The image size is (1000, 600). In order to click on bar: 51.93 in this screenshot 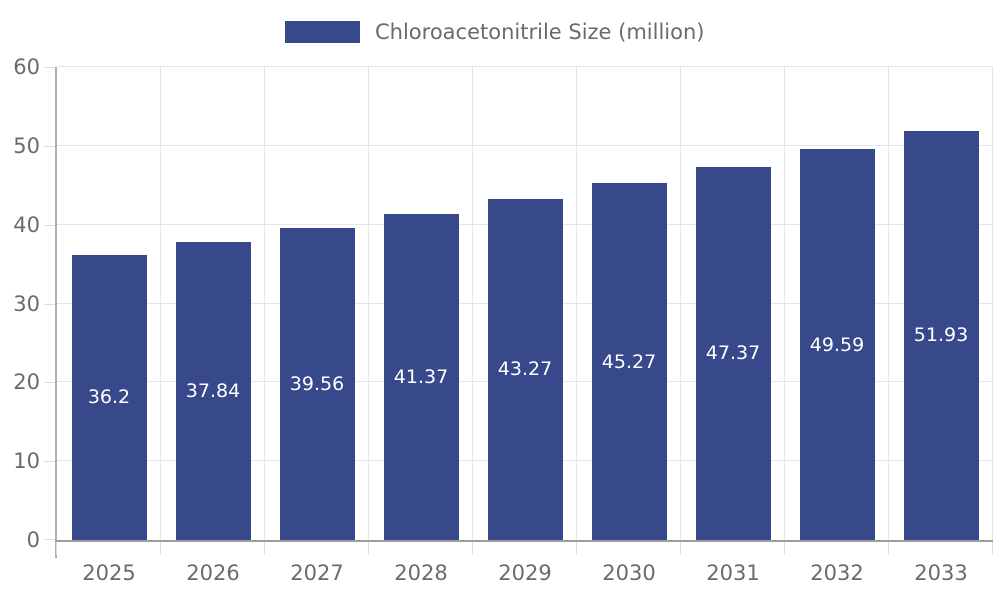, I will do `click(941, 335)`.